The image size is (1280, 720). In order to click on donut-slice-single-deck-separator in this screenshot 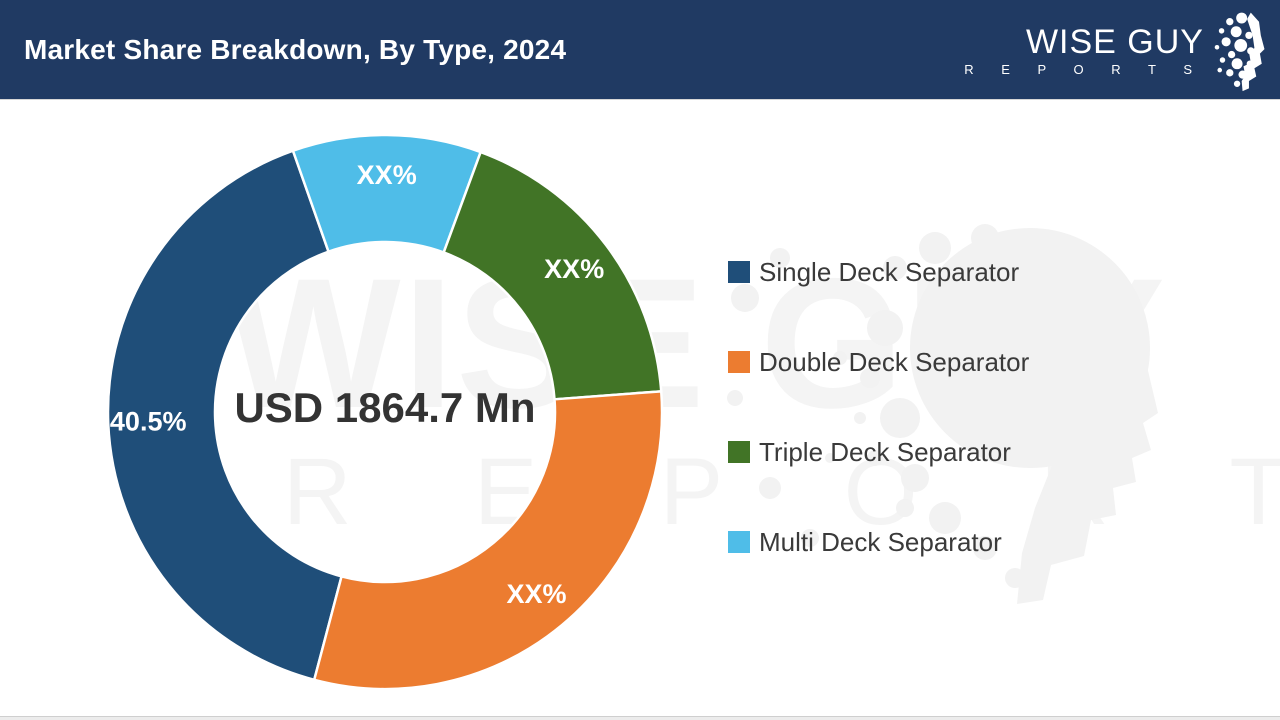, I will do `click(224, 415)`.